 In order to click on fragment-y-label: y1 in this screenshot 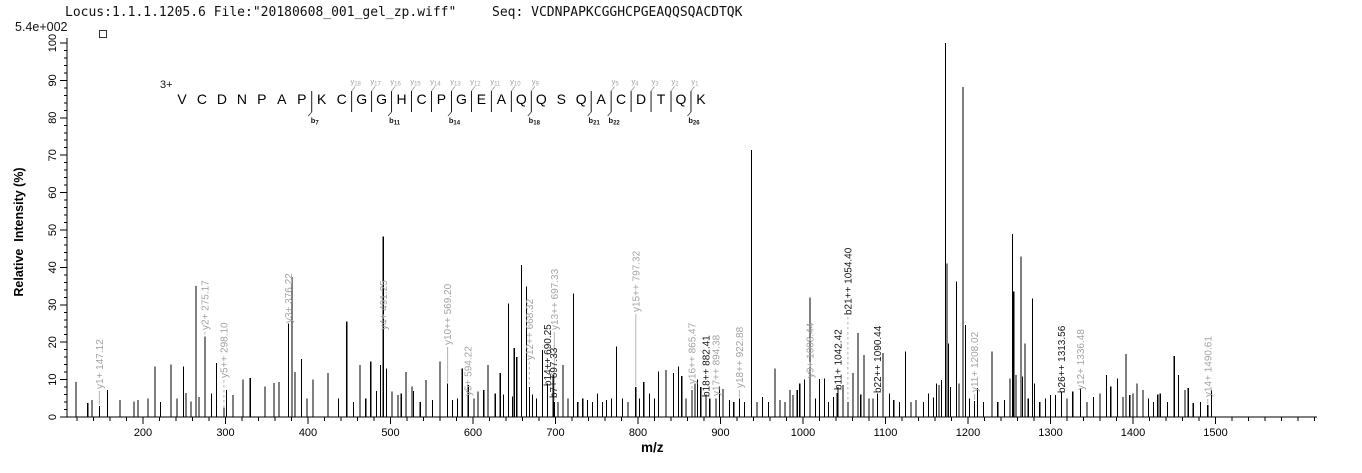, I will do `click(695, 82)`.